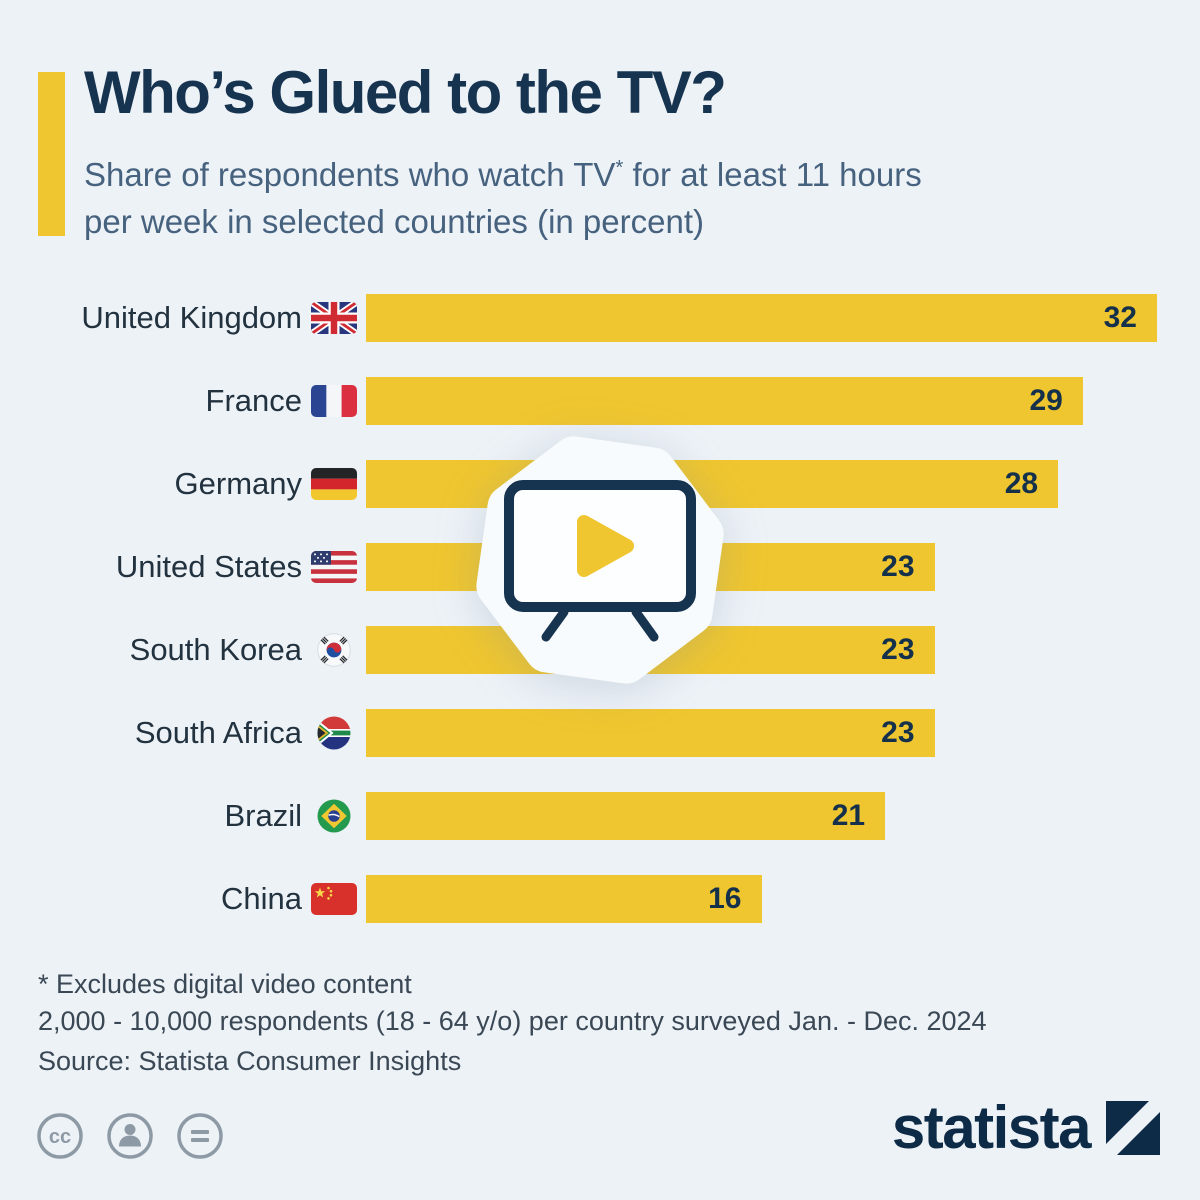 Image resolution: width=1200 pixels, height=1200 pixels. I want to click on tv-icon, so click(600, 561).